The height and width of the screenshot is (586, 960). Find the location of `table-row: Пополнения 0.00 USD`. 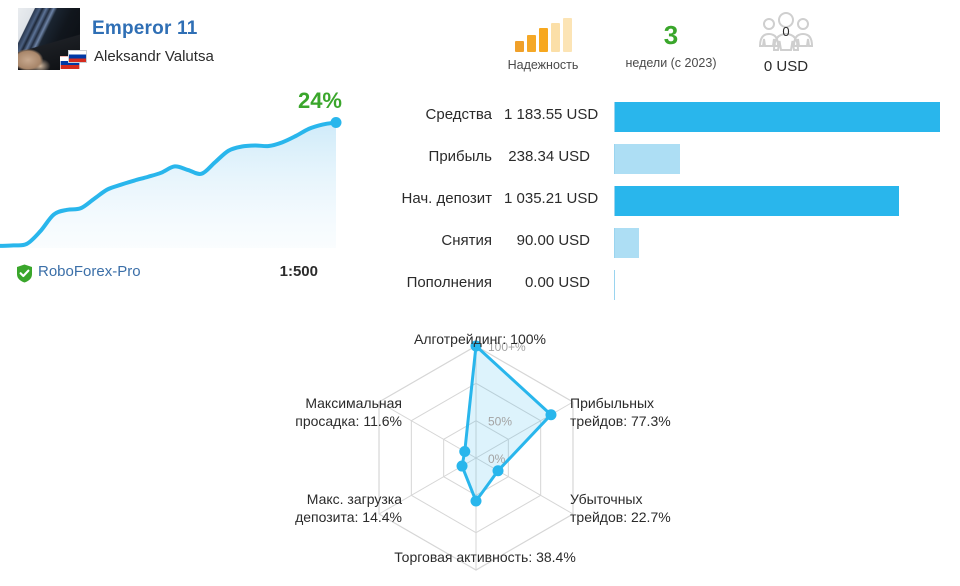

table-row: Пополнения 0.00 USD is located at coordinates (665, 285).